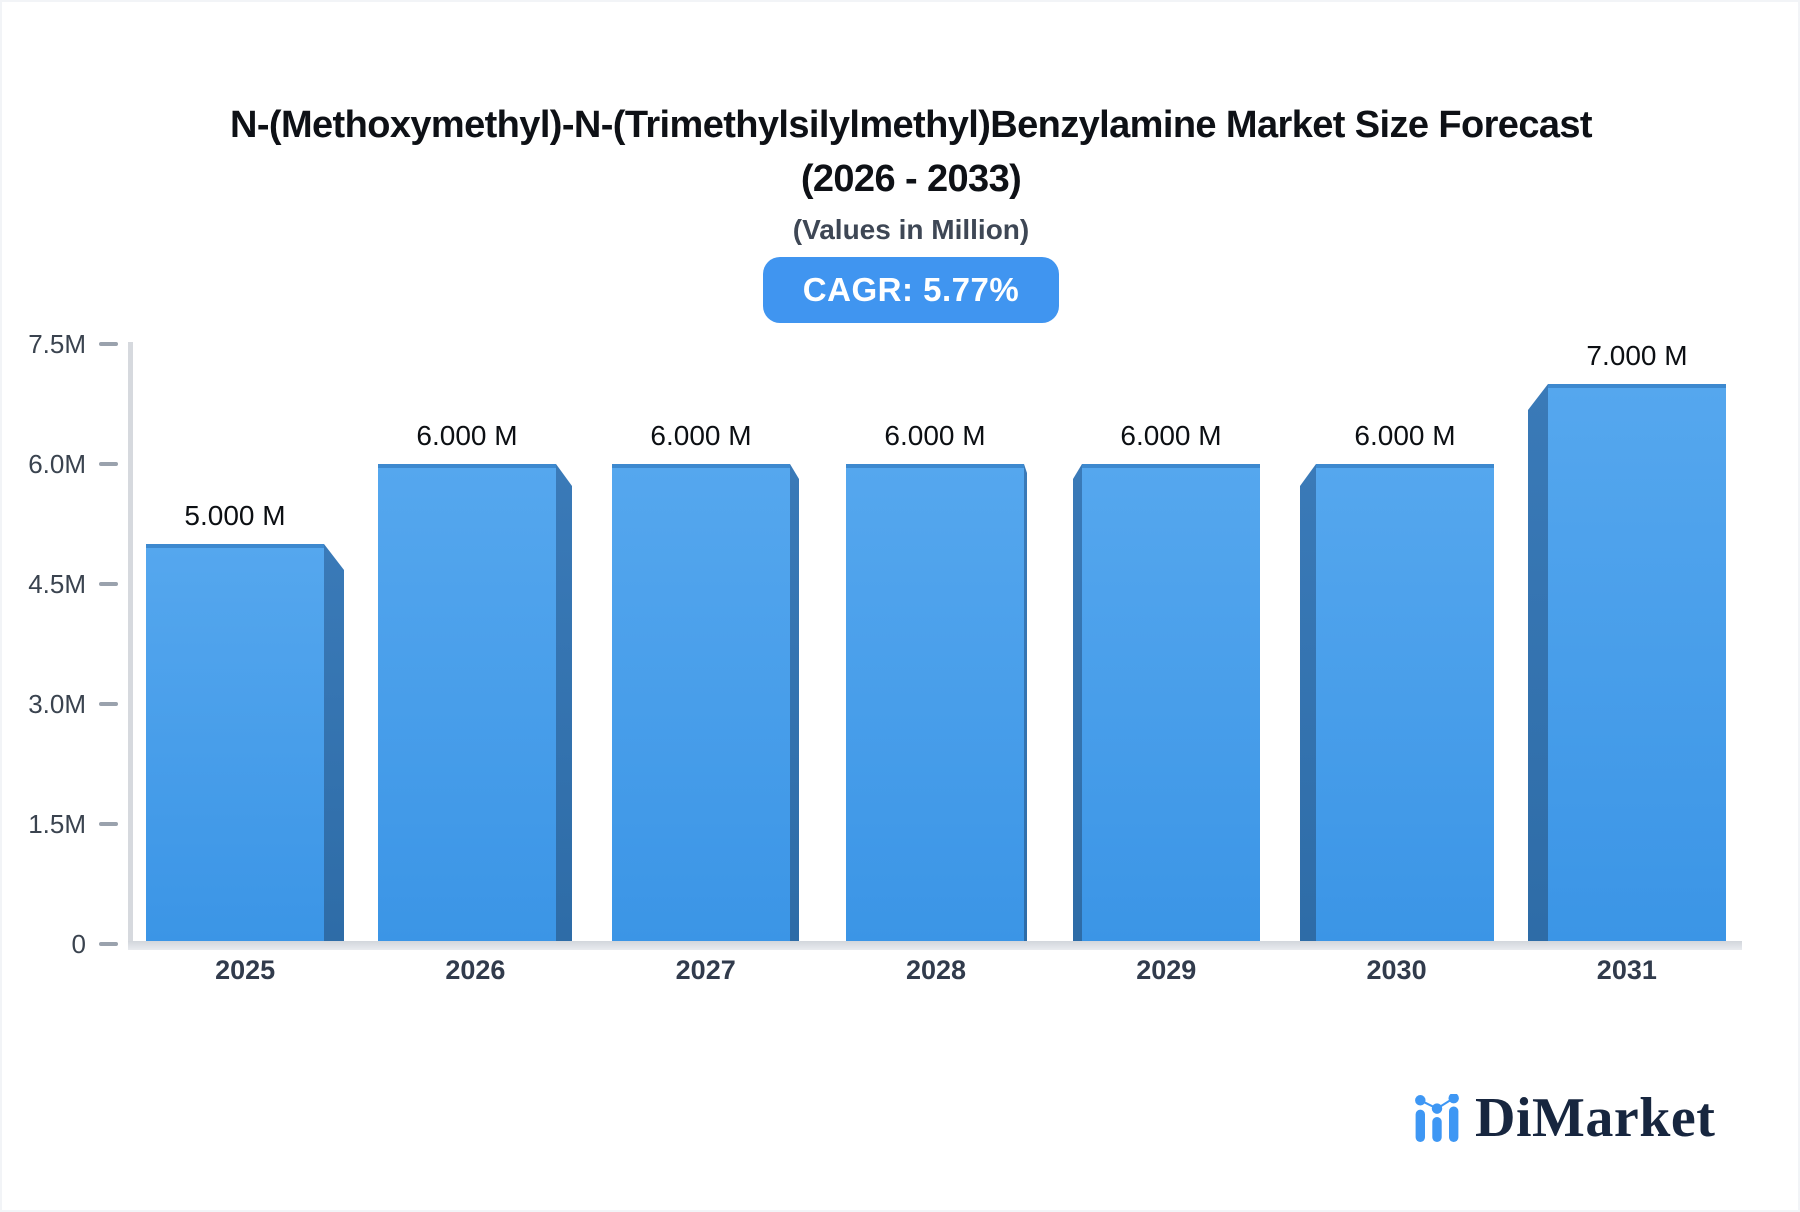  Describe the element at coordinates (935, 702) in the screenshot. I see `bar-2028` at that location.